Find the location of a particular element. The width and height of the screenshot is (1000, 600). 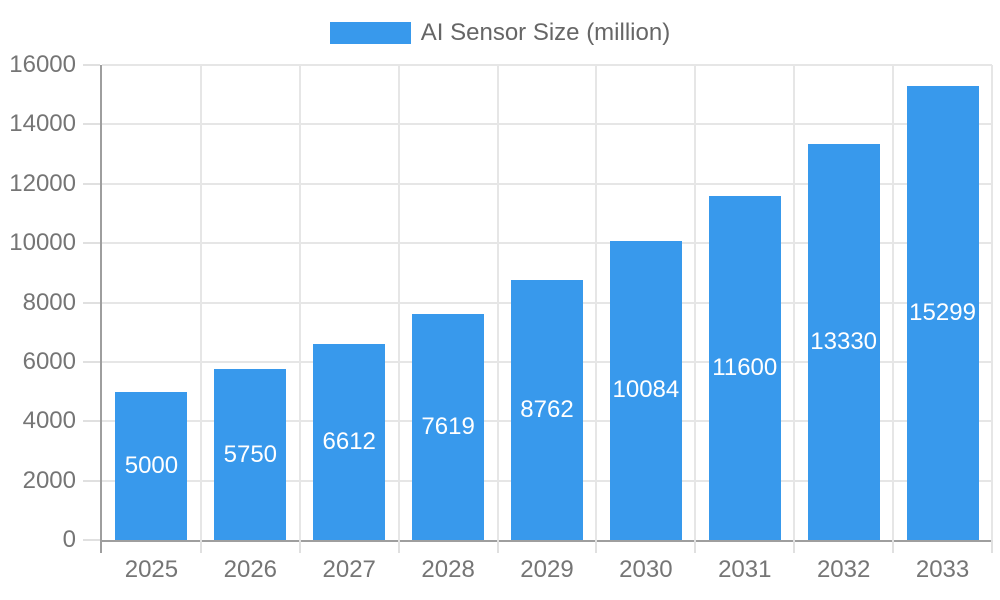

x-axis-category-label: 2031 is located at coordinates (745, 569).